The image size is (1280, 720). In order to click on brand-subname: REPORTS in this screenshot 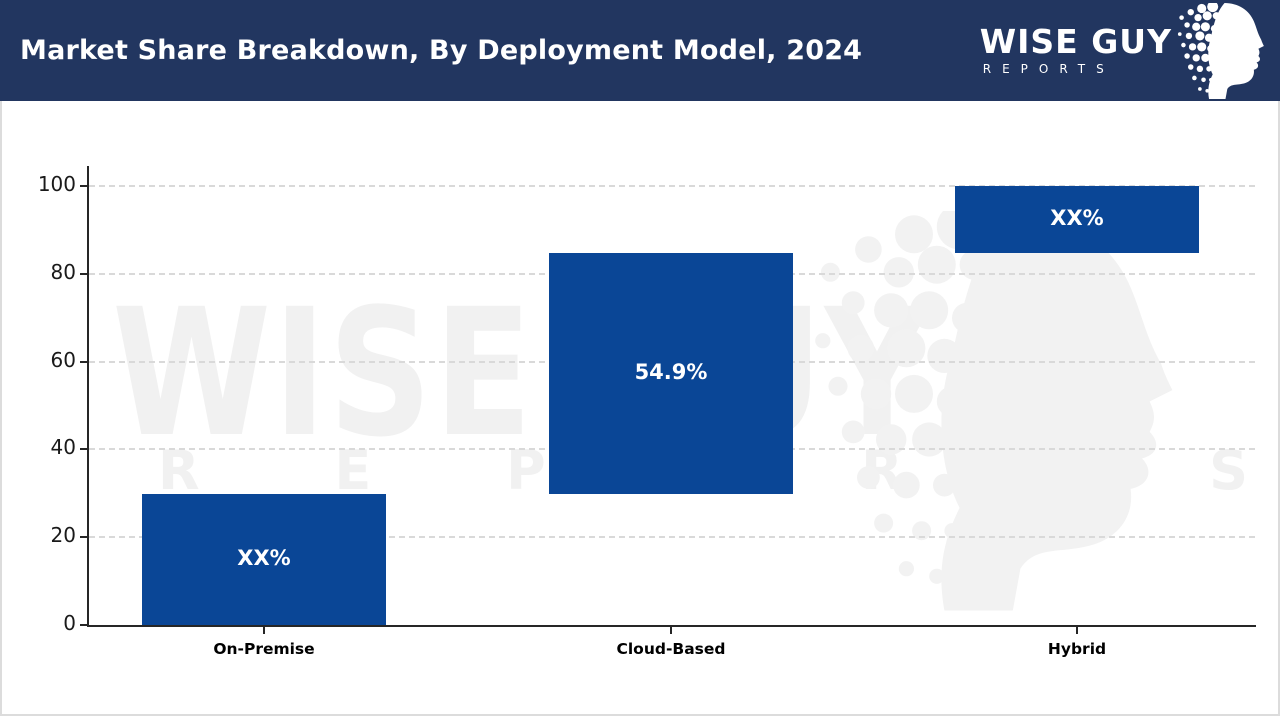, I will do `click(1048, 69)`.